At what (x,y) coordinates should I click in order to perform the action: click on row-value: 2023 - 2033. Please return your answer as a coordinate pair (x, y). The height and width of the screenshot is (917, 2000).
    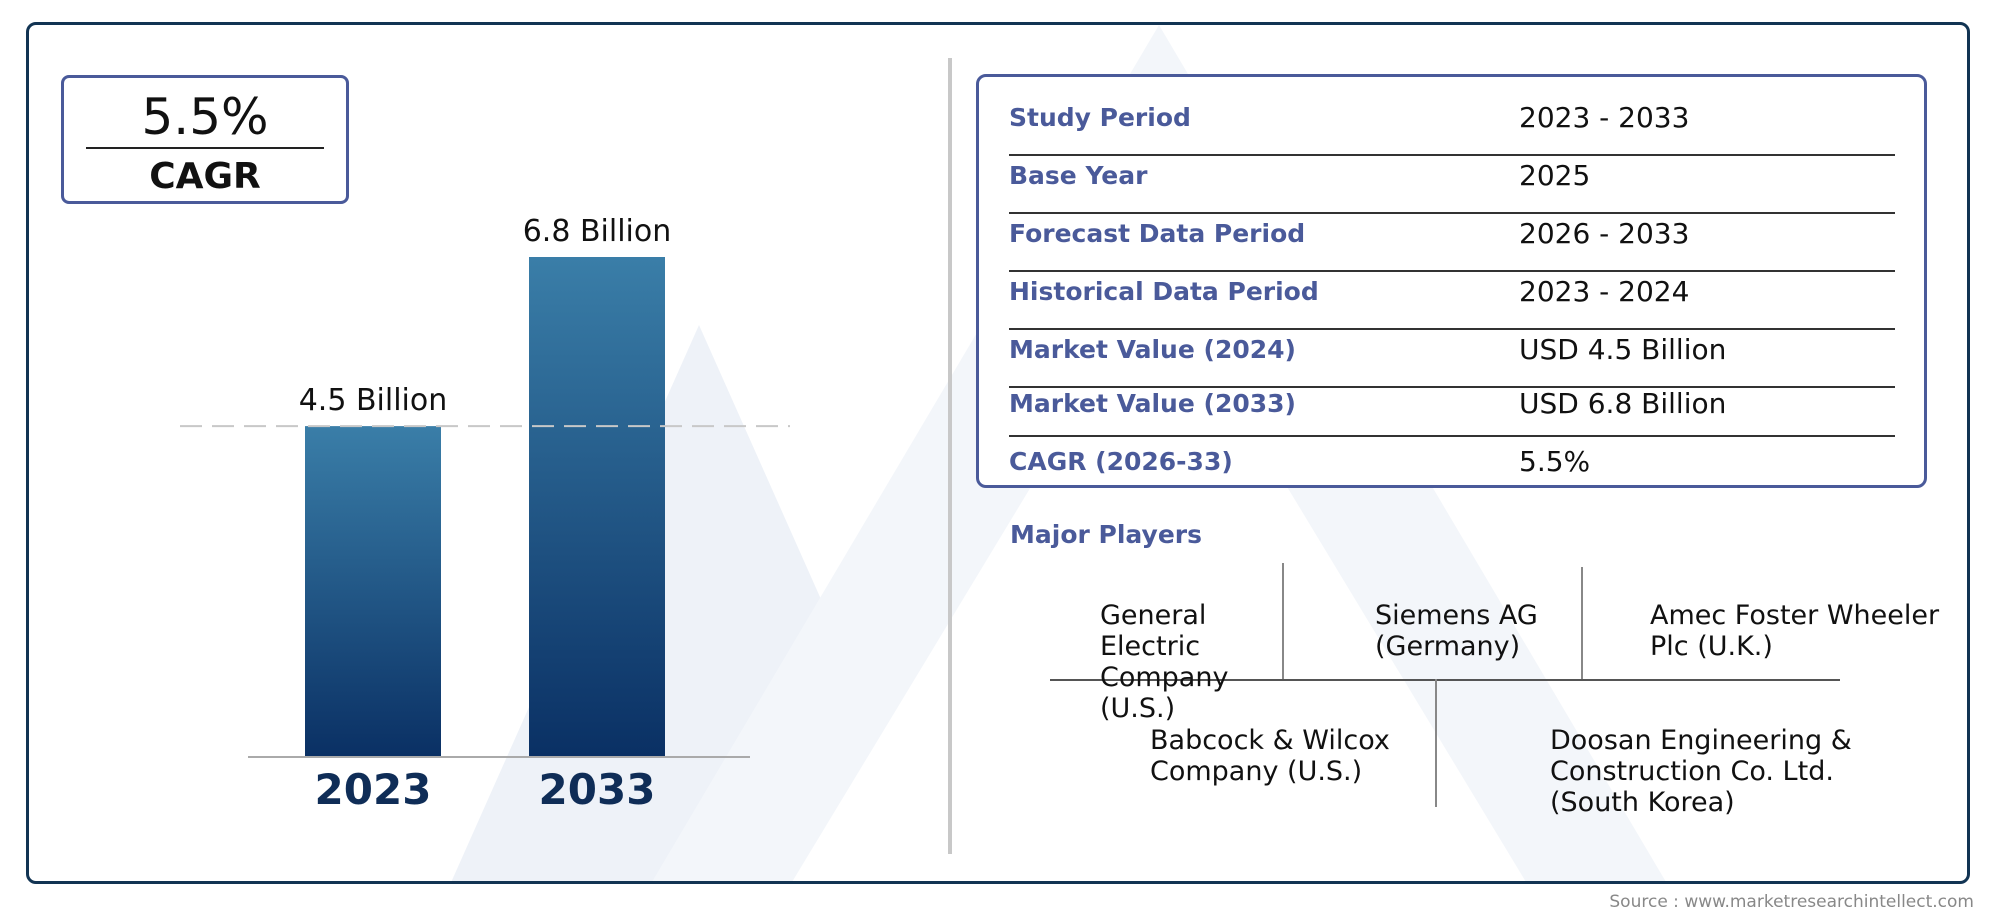
    Looking at the image, I should click on (1604, 117).